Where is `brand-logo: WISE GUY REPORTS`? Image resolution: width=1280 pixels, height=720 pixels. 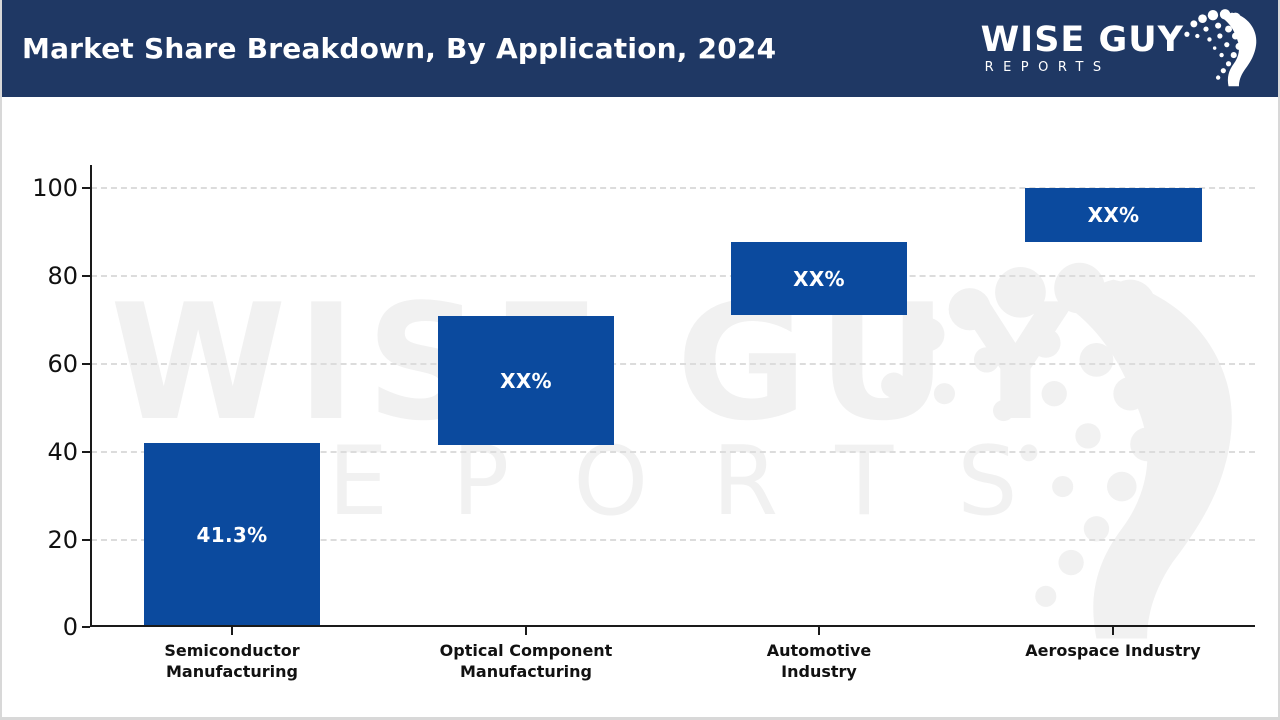
brand-logo: WISE GUY REPORTS is located at coordinates (1119, 49).